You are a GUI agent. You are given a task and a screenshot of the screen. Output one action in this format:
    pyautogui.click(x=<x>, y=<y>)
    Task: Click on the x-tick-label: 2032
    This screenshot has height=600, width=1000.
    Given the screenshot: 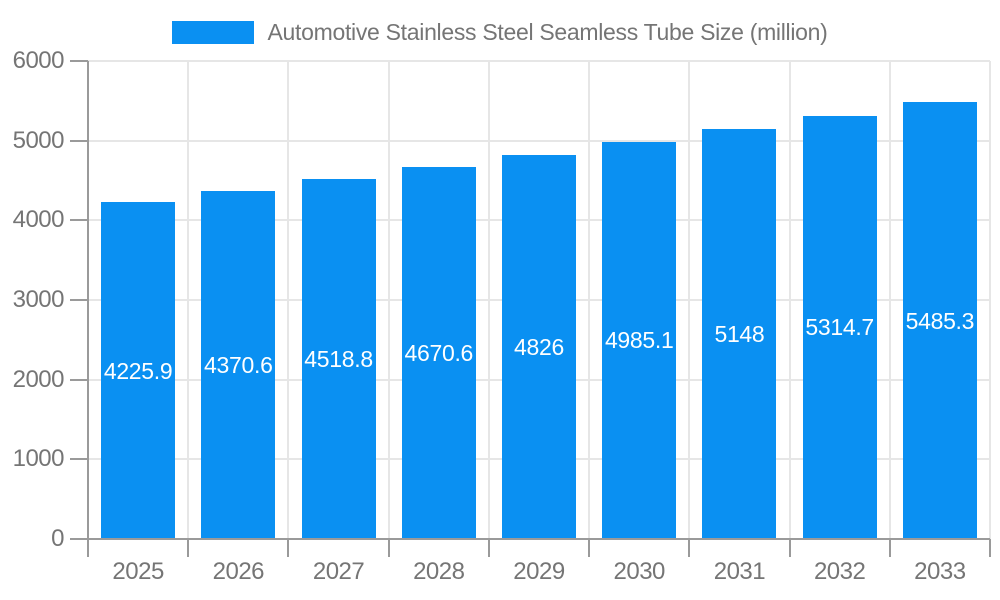 What is the action you would take?
    pyautogui.click(x=839, y=571)
    